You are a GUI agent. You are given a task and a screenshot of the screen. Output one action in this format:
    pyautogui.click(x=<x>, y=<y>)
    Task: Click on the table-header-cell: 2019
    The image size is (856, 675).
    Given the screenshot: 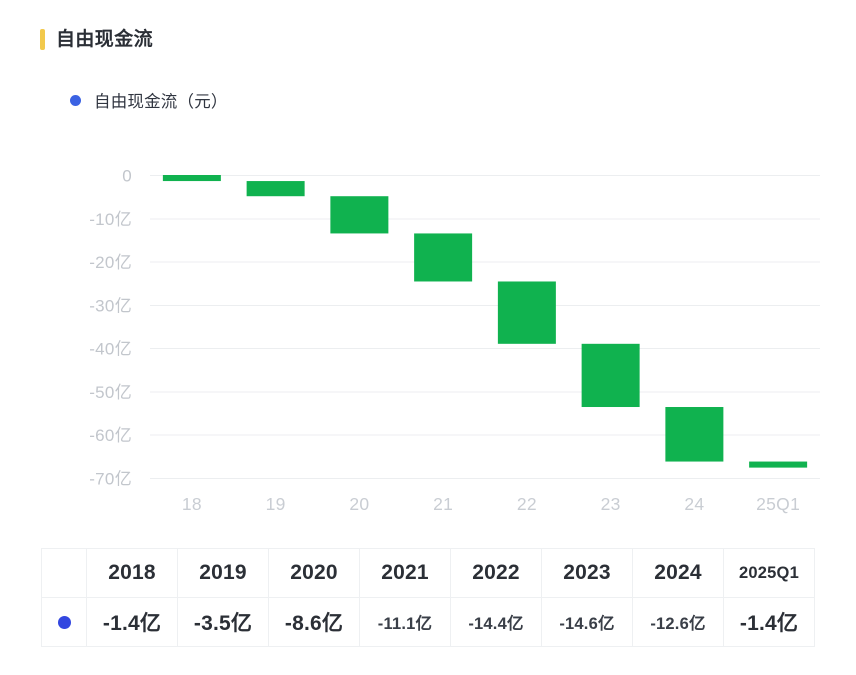 What is the action you would take?
    pyautogui.click(x=223, y=573)
    